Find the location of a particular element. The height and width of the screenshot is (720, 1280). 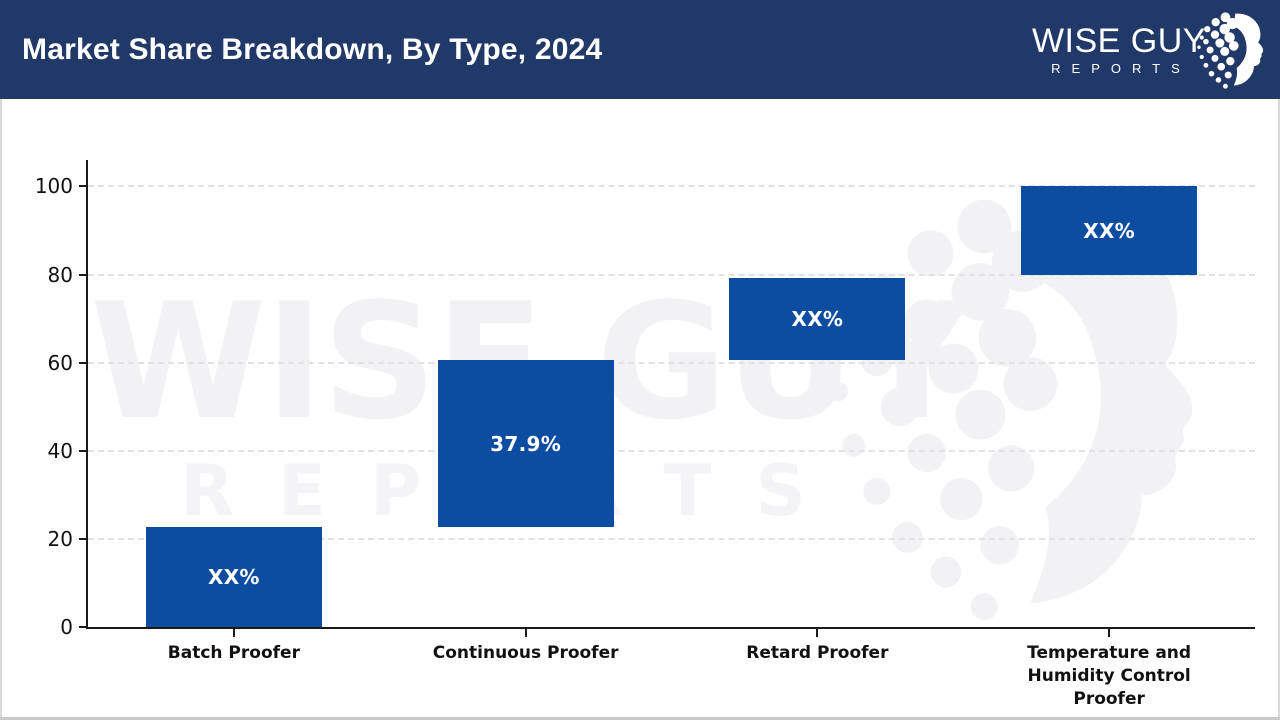

x-axis-line is located at coordinates (670, 628).